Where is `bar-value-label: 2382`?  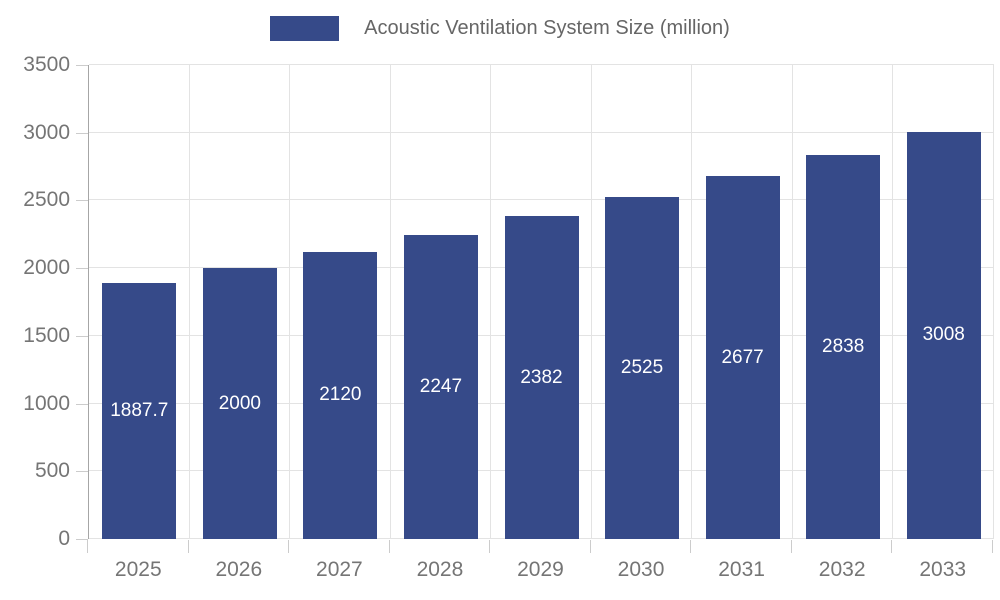
bar-value-label: 2382 is located at coordinates (541, 377).